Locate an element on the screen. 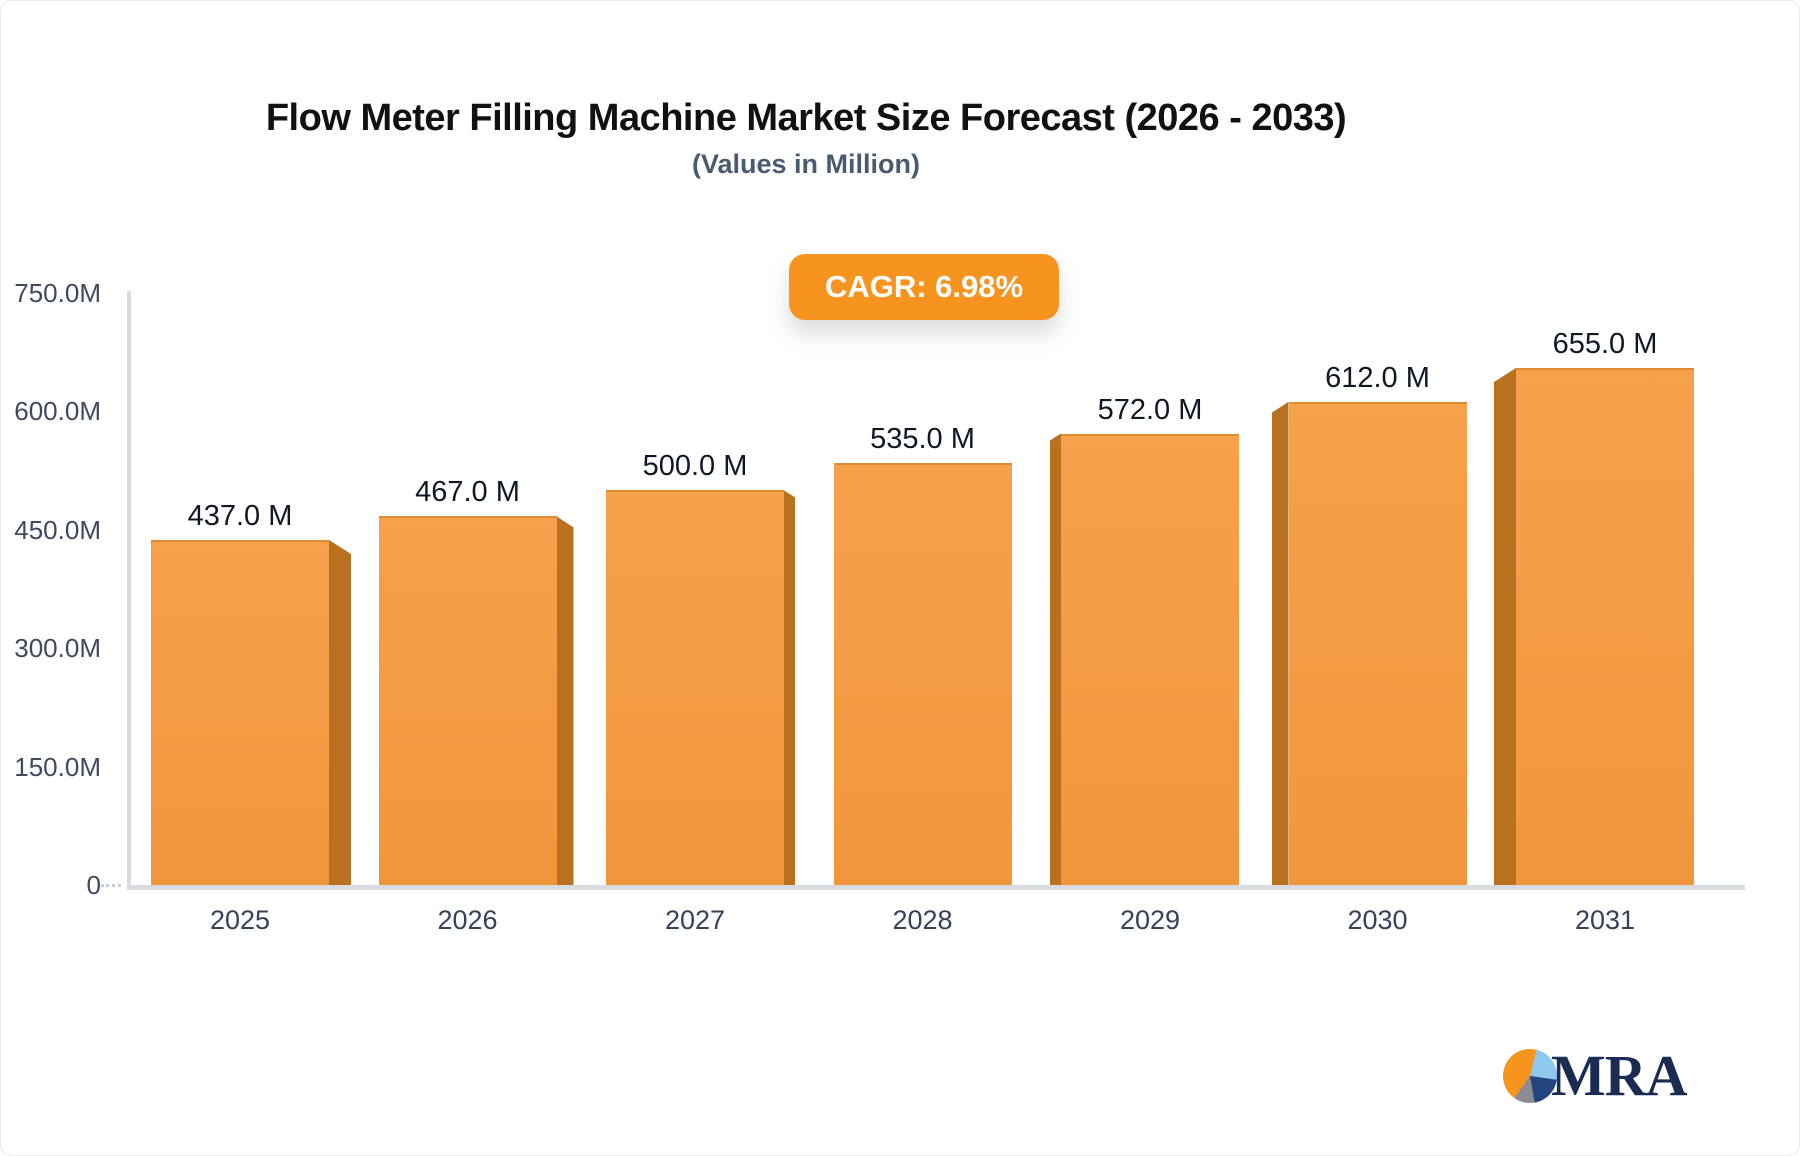 This screenshot has height=1156, width=1800. y-axis-line is located at coordinates (129, 589).